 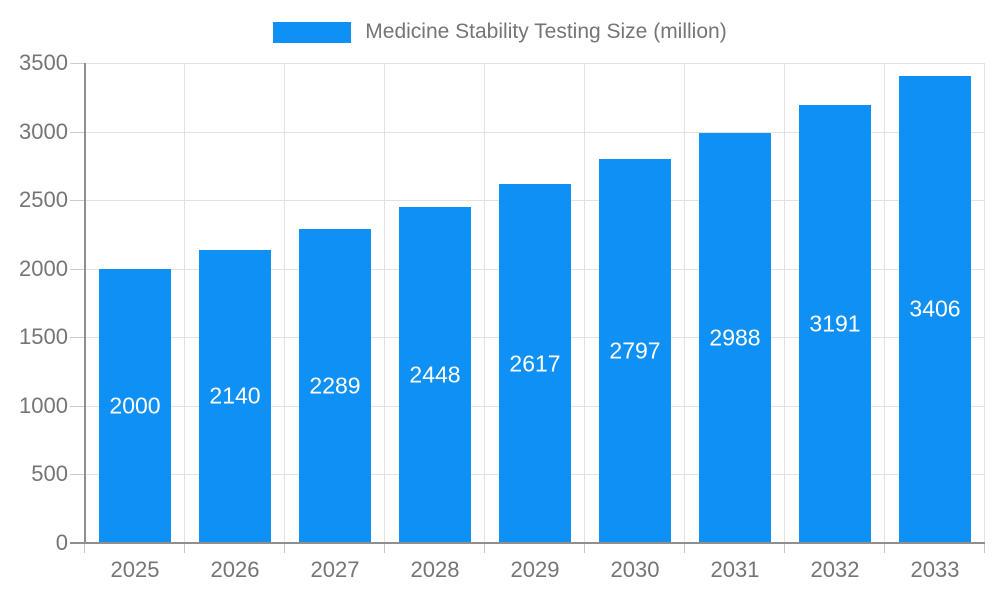 I want to click on bar-2029, so click(x=535, y=363).